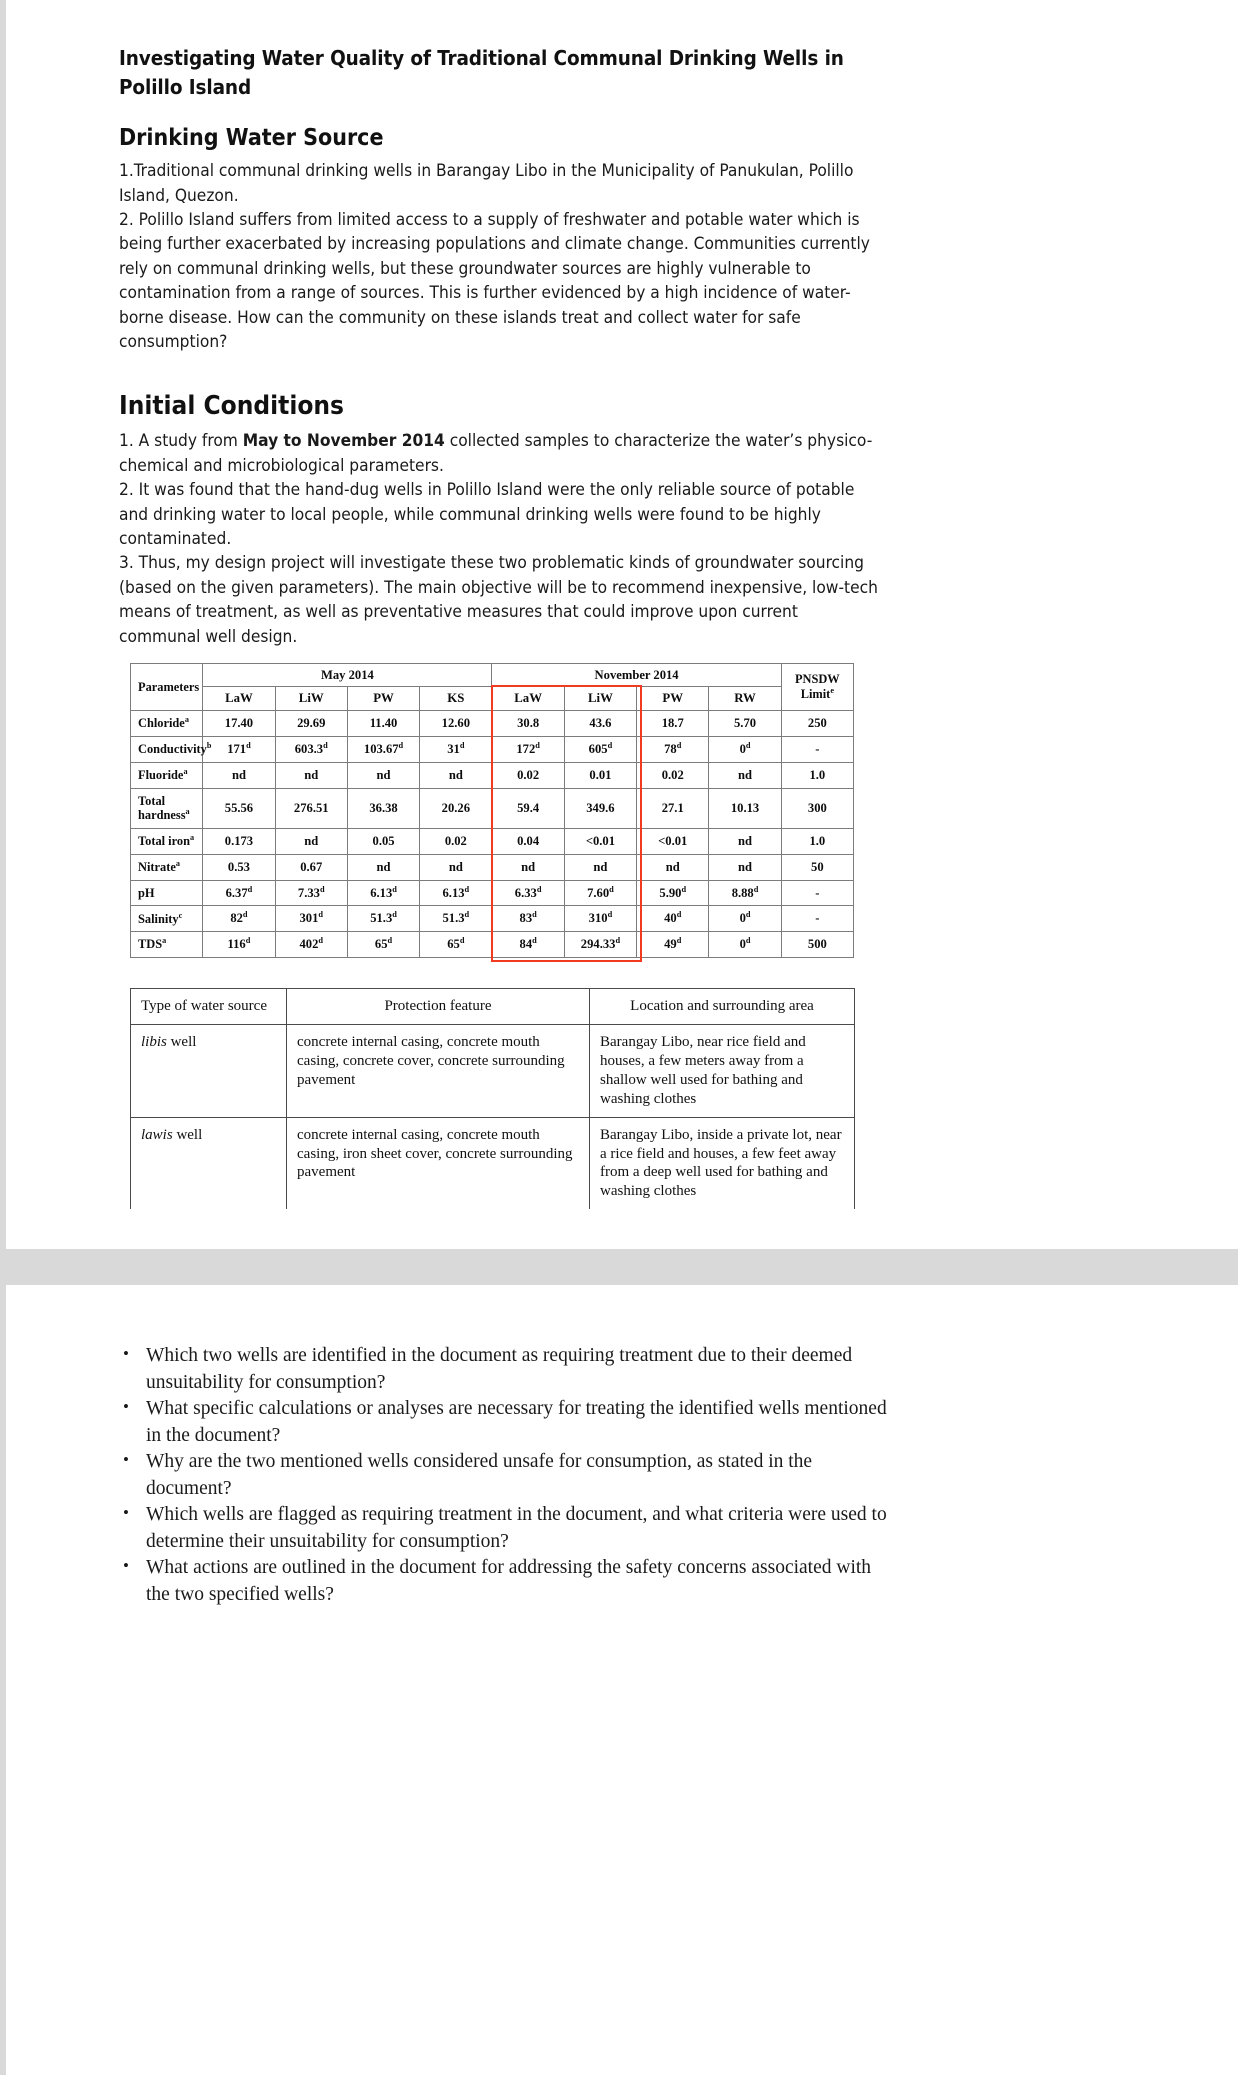  I want to click on cell-LiW-5: 605d, so click(600, 749).